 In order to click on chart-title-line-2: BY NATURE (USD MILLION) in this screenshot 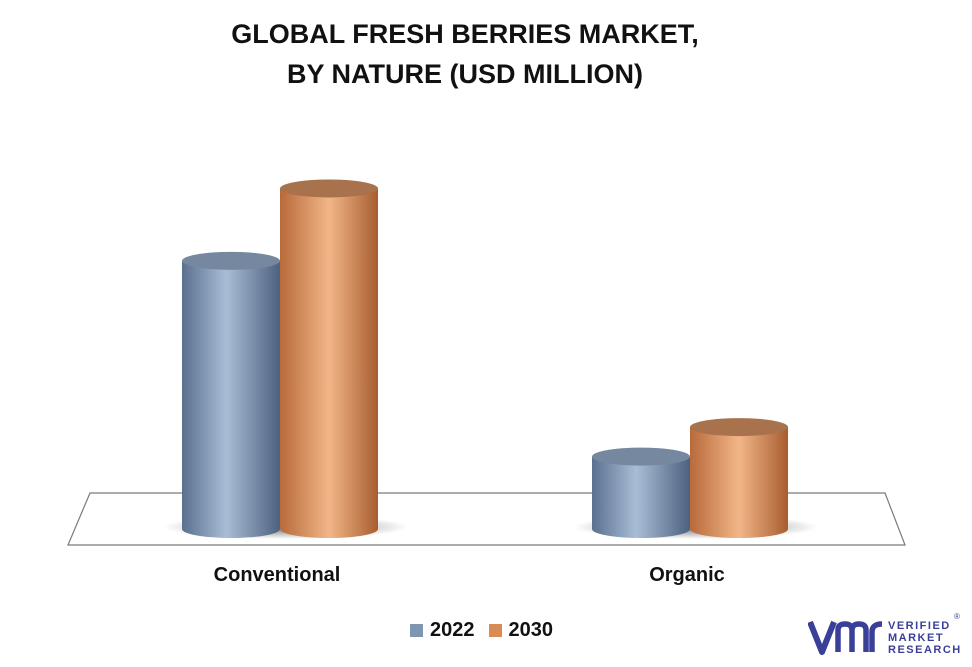, I will do `click(465, 74)`.